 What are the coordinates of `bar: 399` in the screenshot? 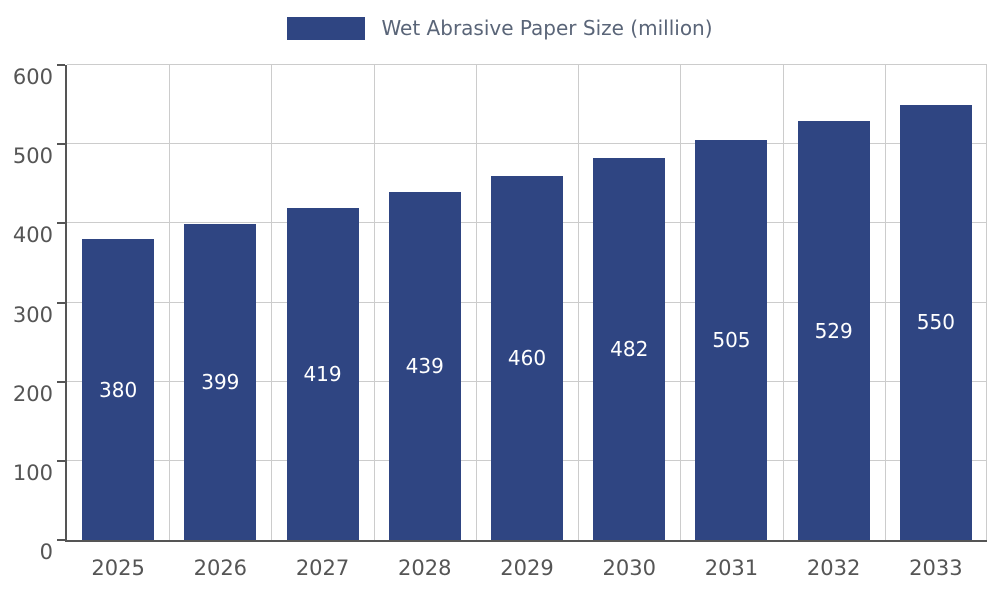 It's located at (220, 382).